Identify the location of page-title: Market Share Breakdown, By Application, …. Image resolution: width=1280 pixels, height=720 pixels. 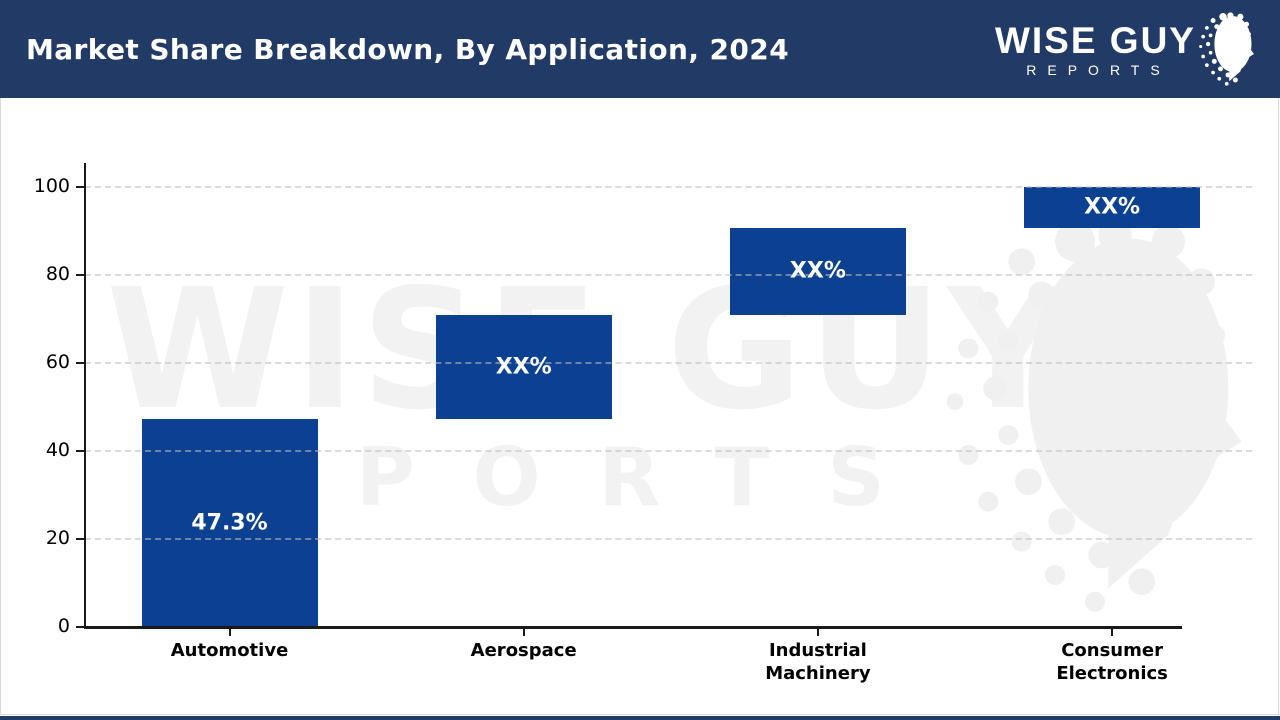
(408, 49).